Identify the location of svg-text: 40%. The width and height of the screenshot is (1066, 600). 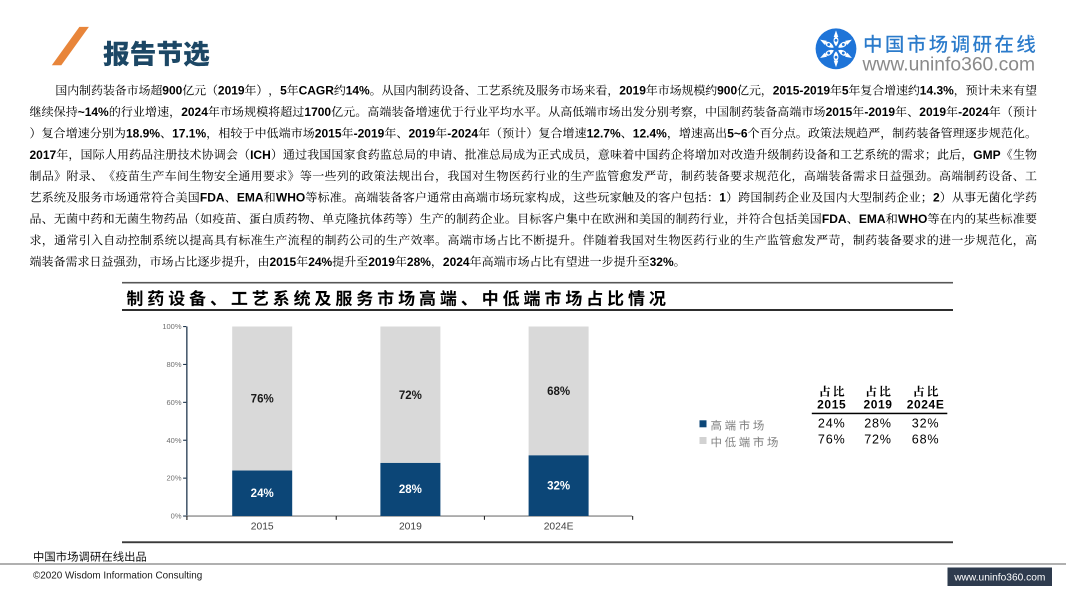
(173, 440).